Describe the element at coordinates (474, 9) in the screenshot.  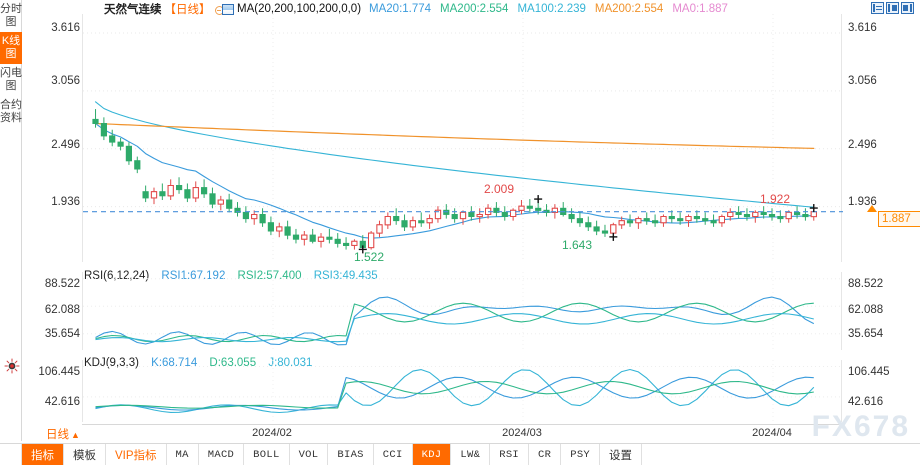
I see `ma200-value: MA200:2.554` at that location.